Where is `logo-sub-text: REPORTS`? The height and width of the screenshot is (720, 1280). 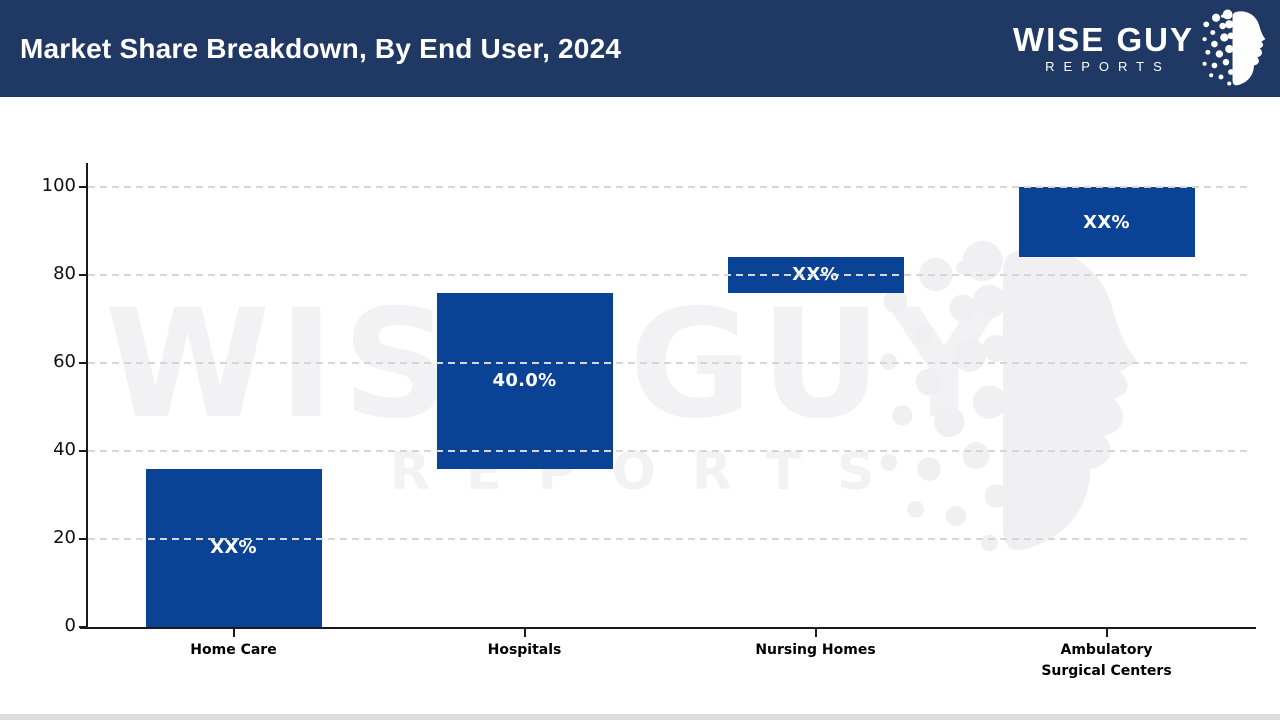 logo-sub-text: REPORTS is located at coordinates (1108, 66).